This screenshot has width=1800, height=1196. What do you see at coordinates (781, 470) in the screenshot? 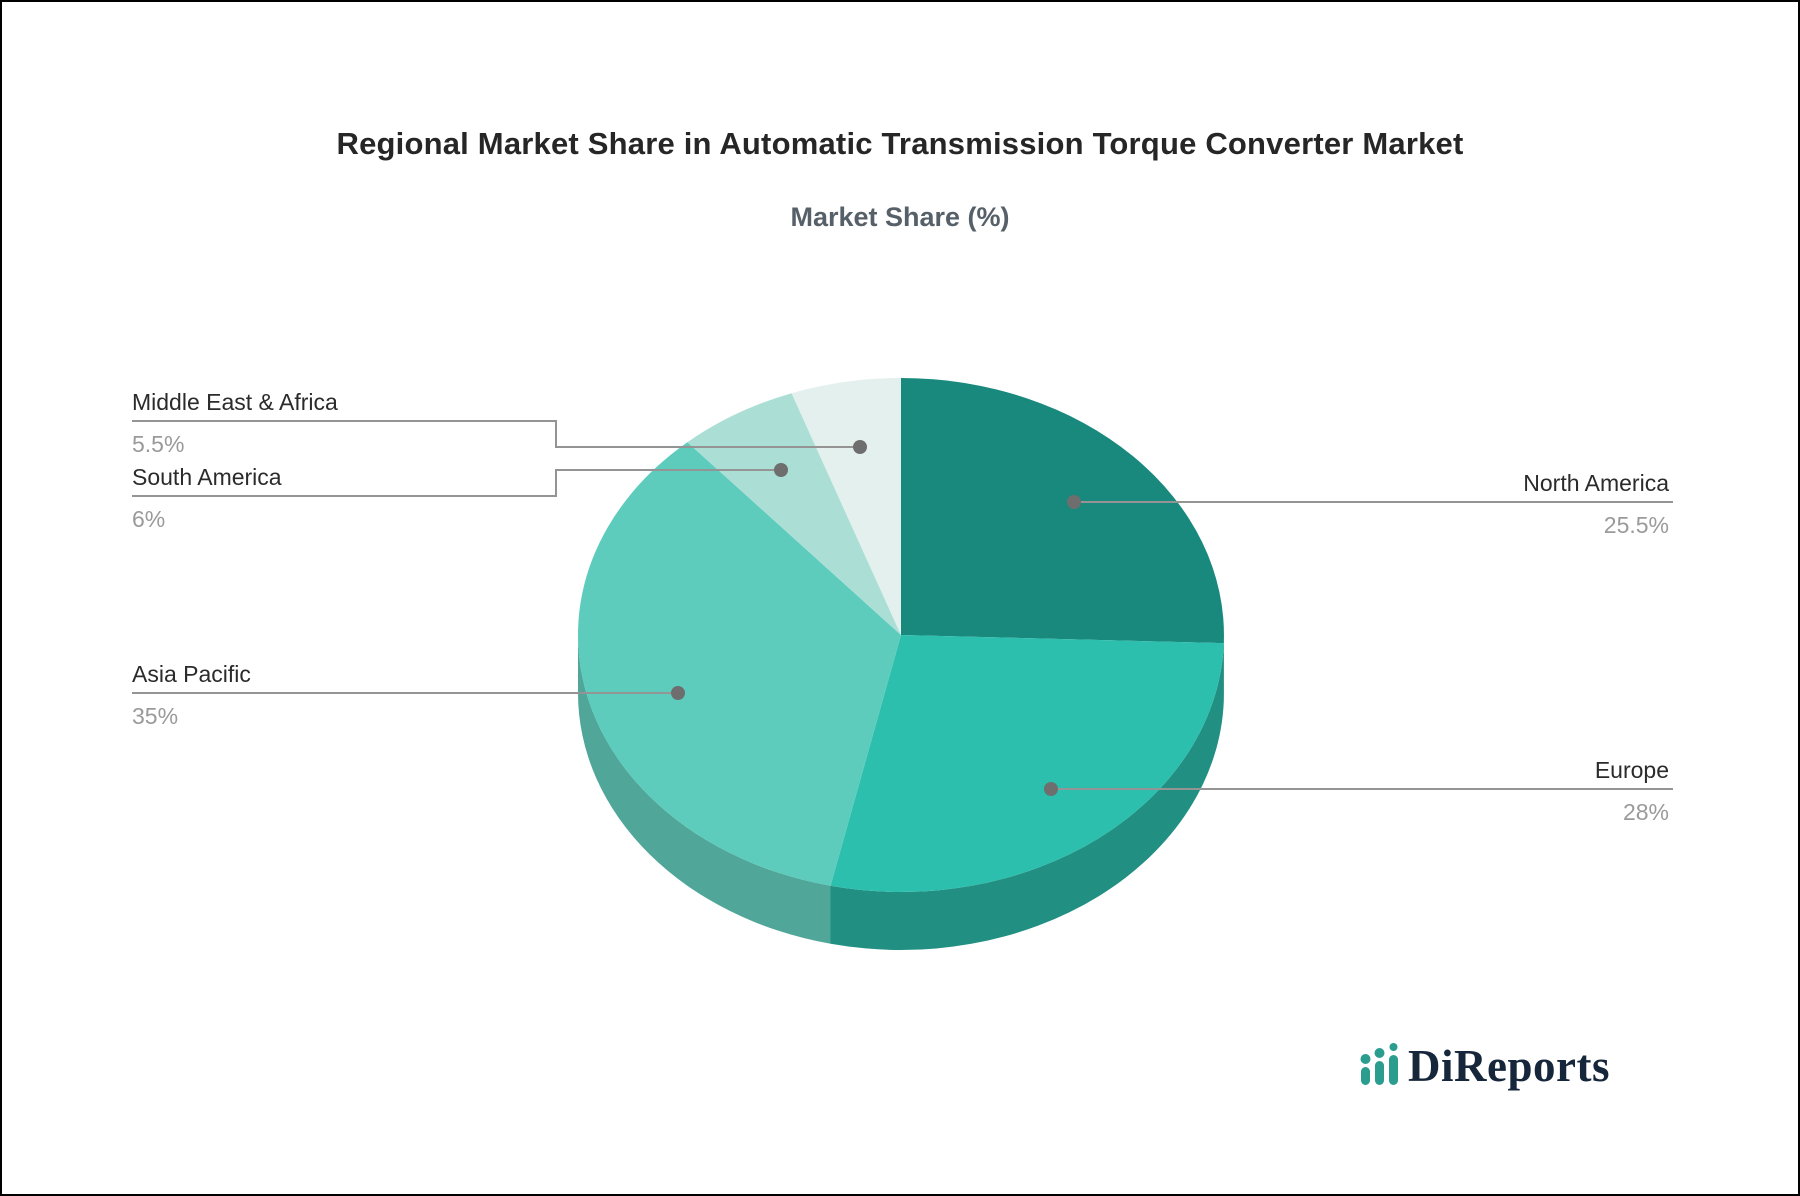
I see `callout-dot-south-america` at bounding box center [781, 470].